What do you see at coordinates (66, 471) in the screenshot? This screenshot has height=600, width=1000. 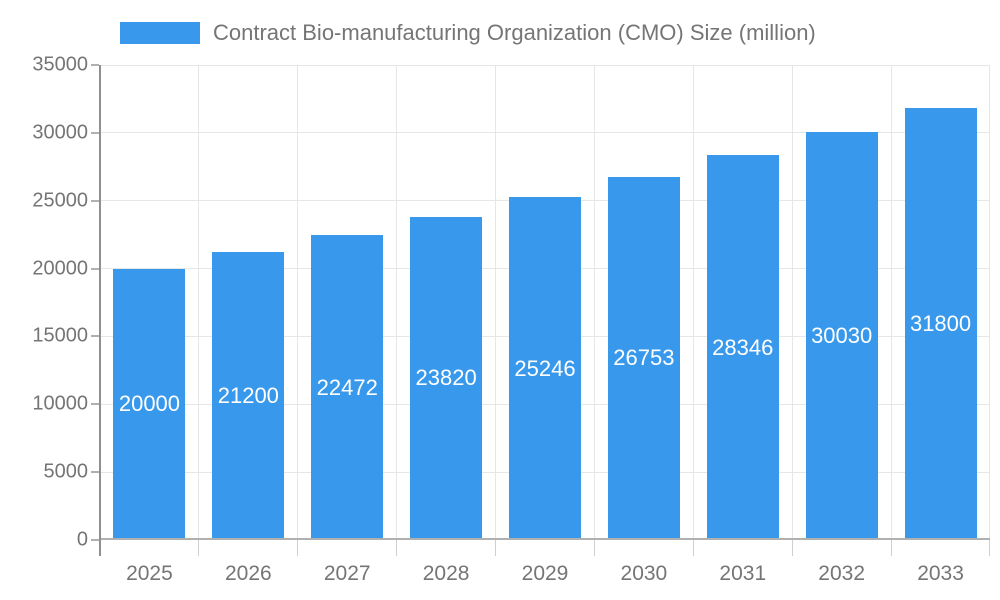 I see `y-tick-label: 5000` at bounding box center [66, 471].